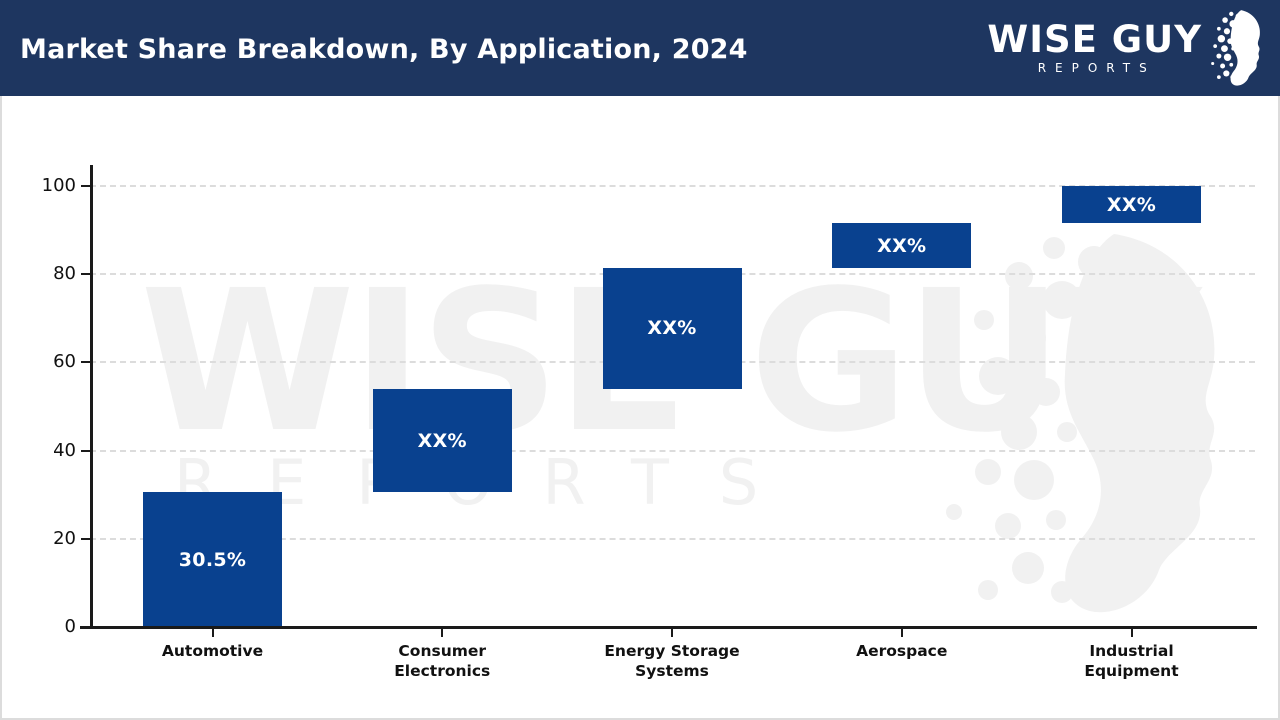 This screenshot has width=1280, height=720. I want to click on bar-industrial-equipment: XX%, so click(1131, 205).